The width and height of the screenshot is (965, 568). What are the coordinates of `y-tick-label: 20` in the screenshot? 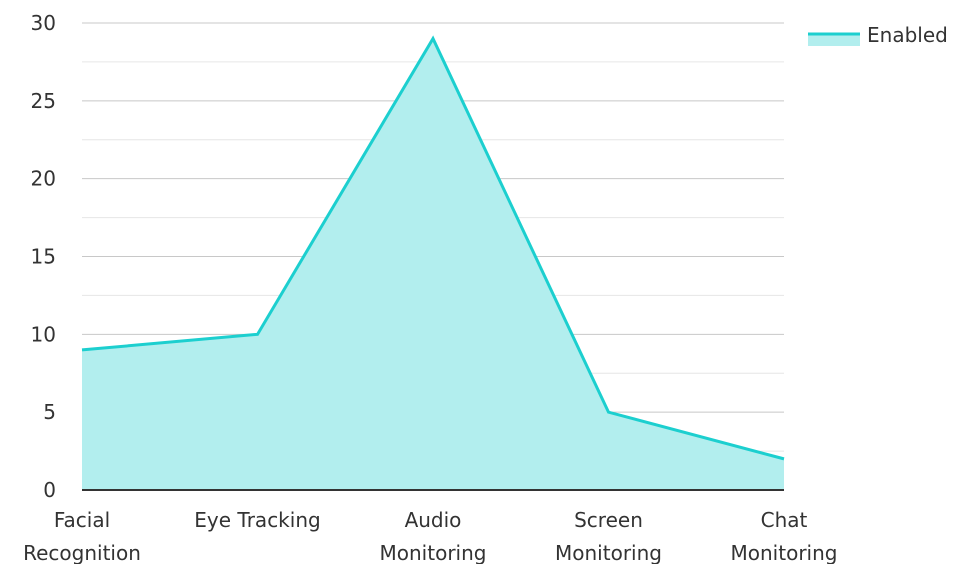 It's located at (43, 179).